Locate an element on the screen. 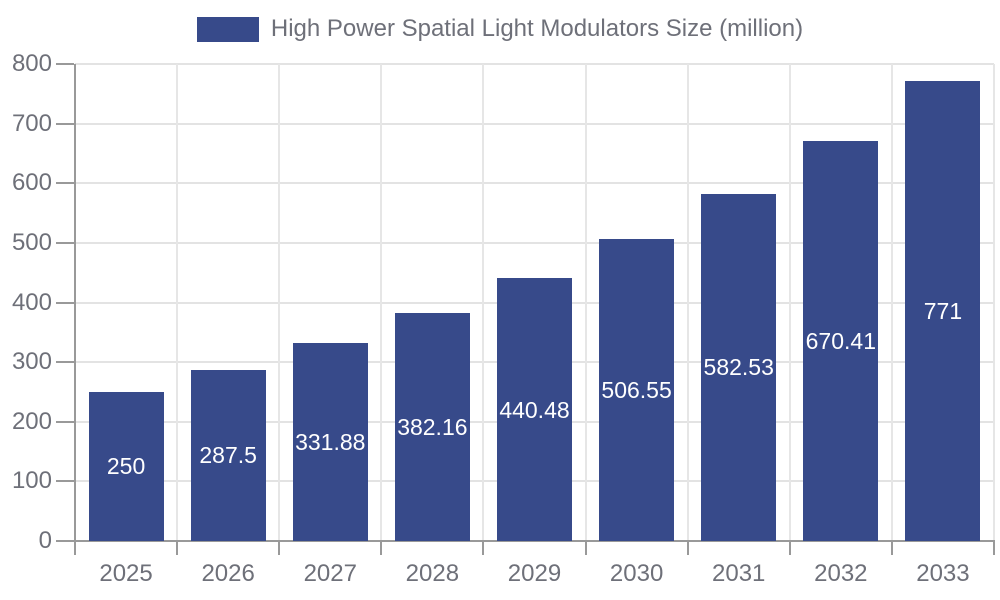 The width and height of the screenshot is (1000, 600). legend-swatch-icon is located at coordinates (227, 29).